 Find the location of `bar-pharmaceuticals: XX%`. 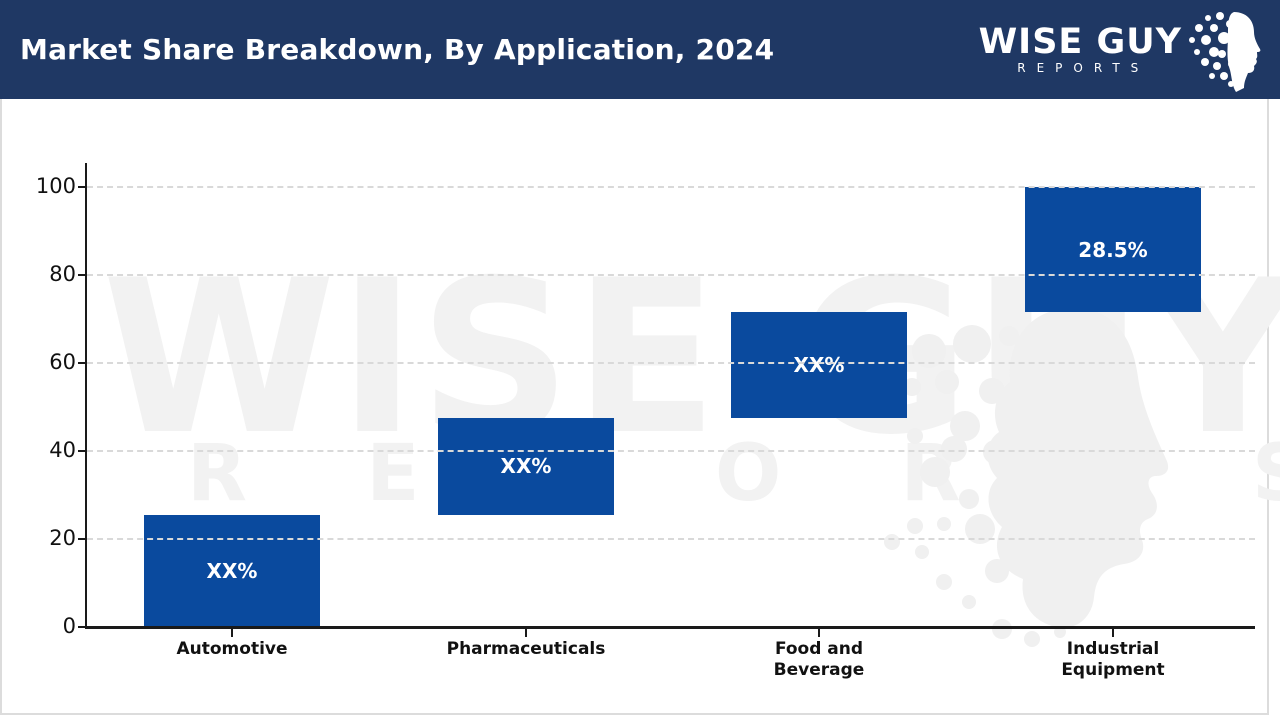

bar-pharmaceuticals: XX% is located at coordinates (526, 466).